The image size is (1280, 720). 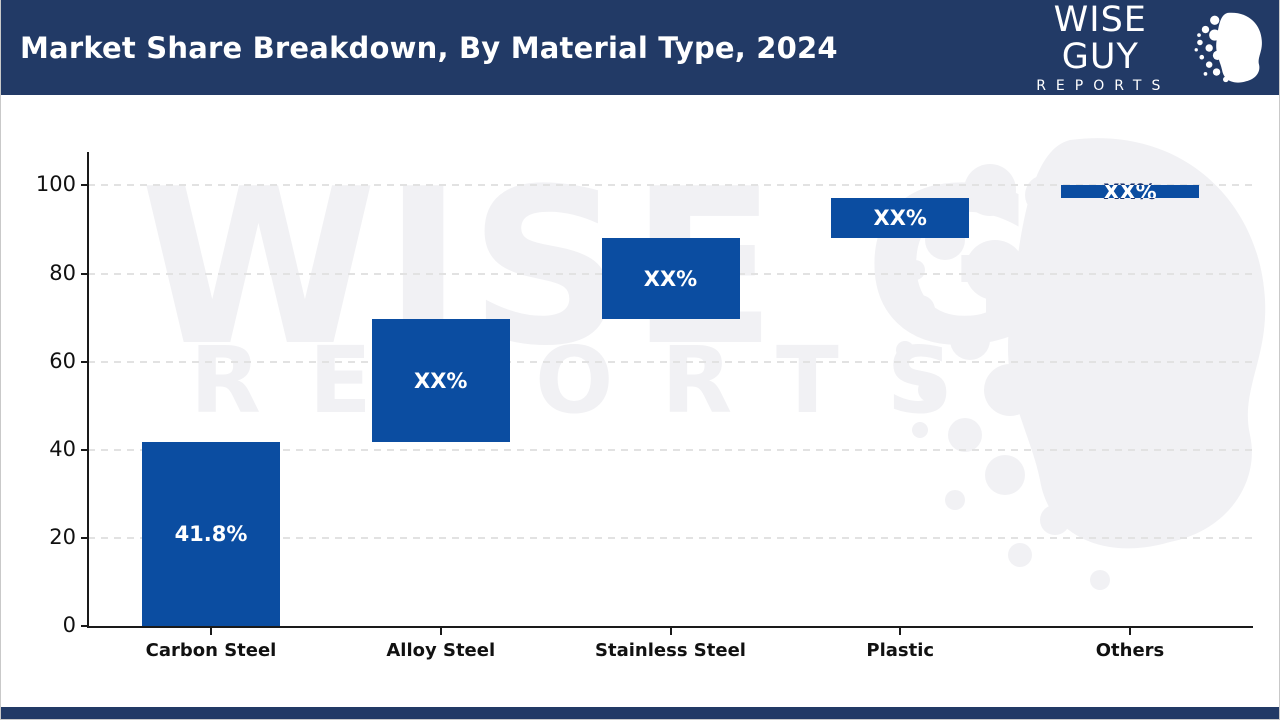 I want to click on bar-fill: 41.8%, so click(x=211, y=533).